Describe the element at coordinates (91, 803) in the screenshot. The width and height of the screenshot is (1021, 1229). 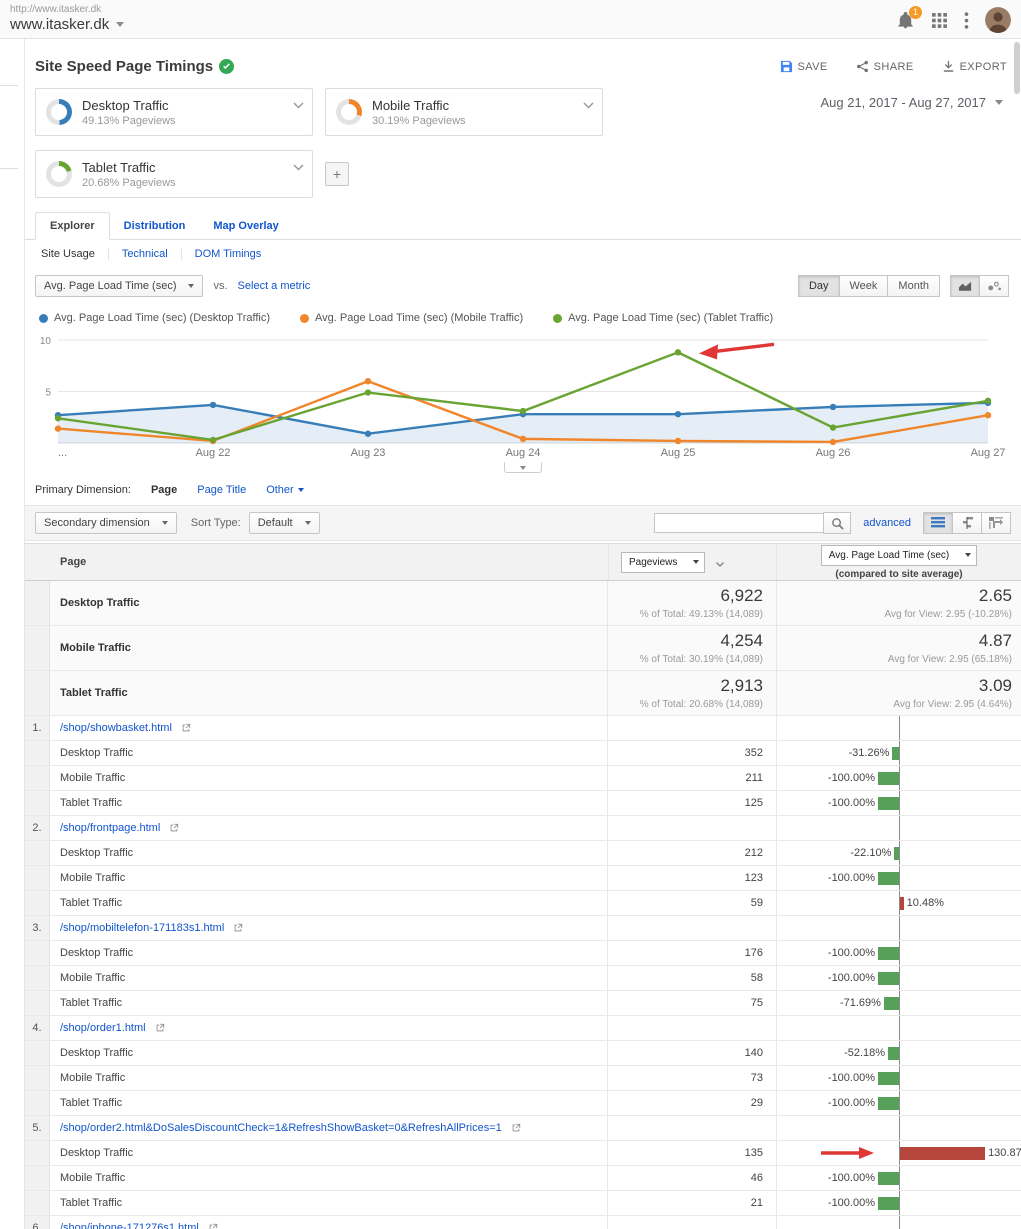
I see `segment-label: Tablet Traffic` at that location.